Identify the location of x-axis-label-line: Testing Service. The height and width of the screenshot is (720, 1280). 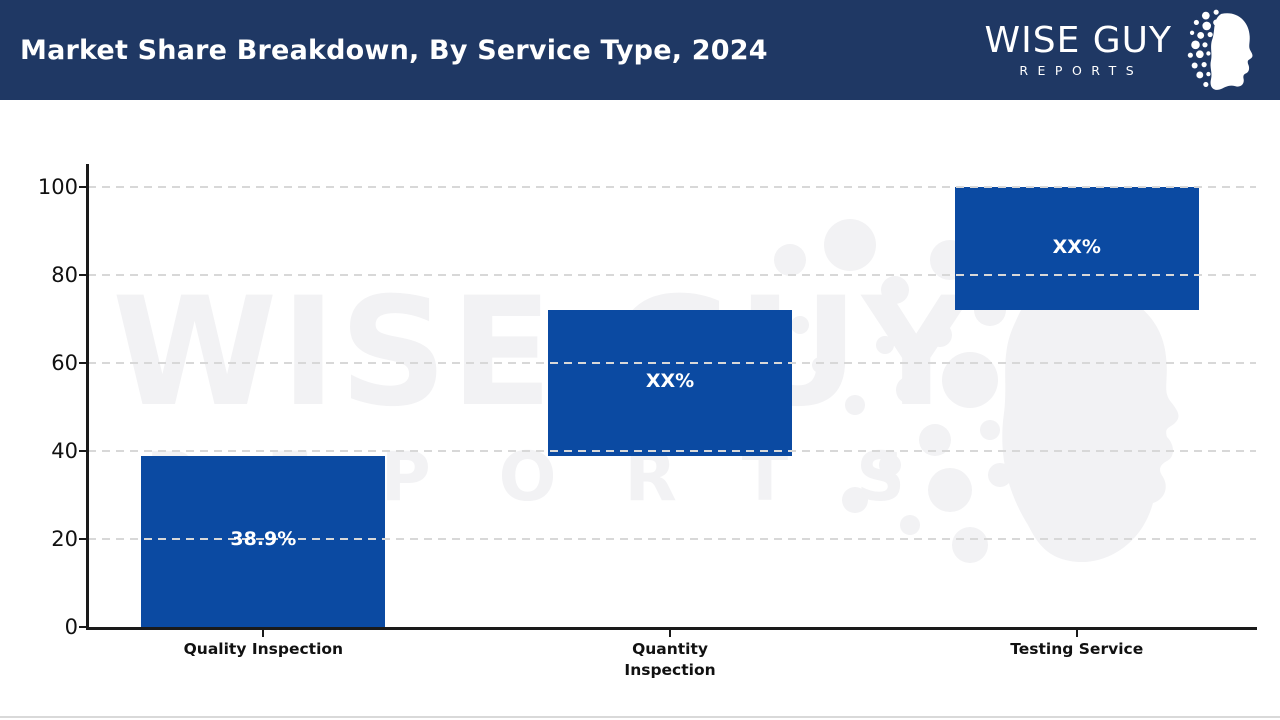
(1077, 649).